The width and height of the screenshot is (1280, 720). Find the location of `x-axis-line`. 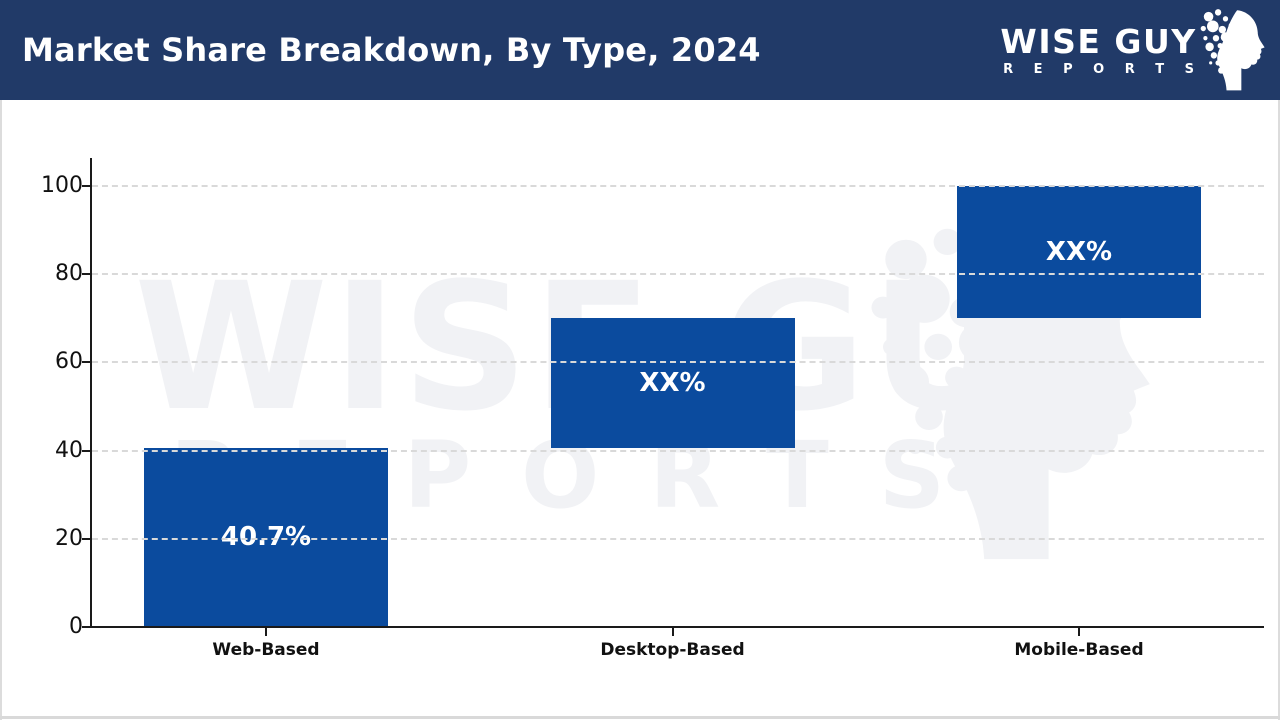

x-axis-line is located at coordinates (677, 627).